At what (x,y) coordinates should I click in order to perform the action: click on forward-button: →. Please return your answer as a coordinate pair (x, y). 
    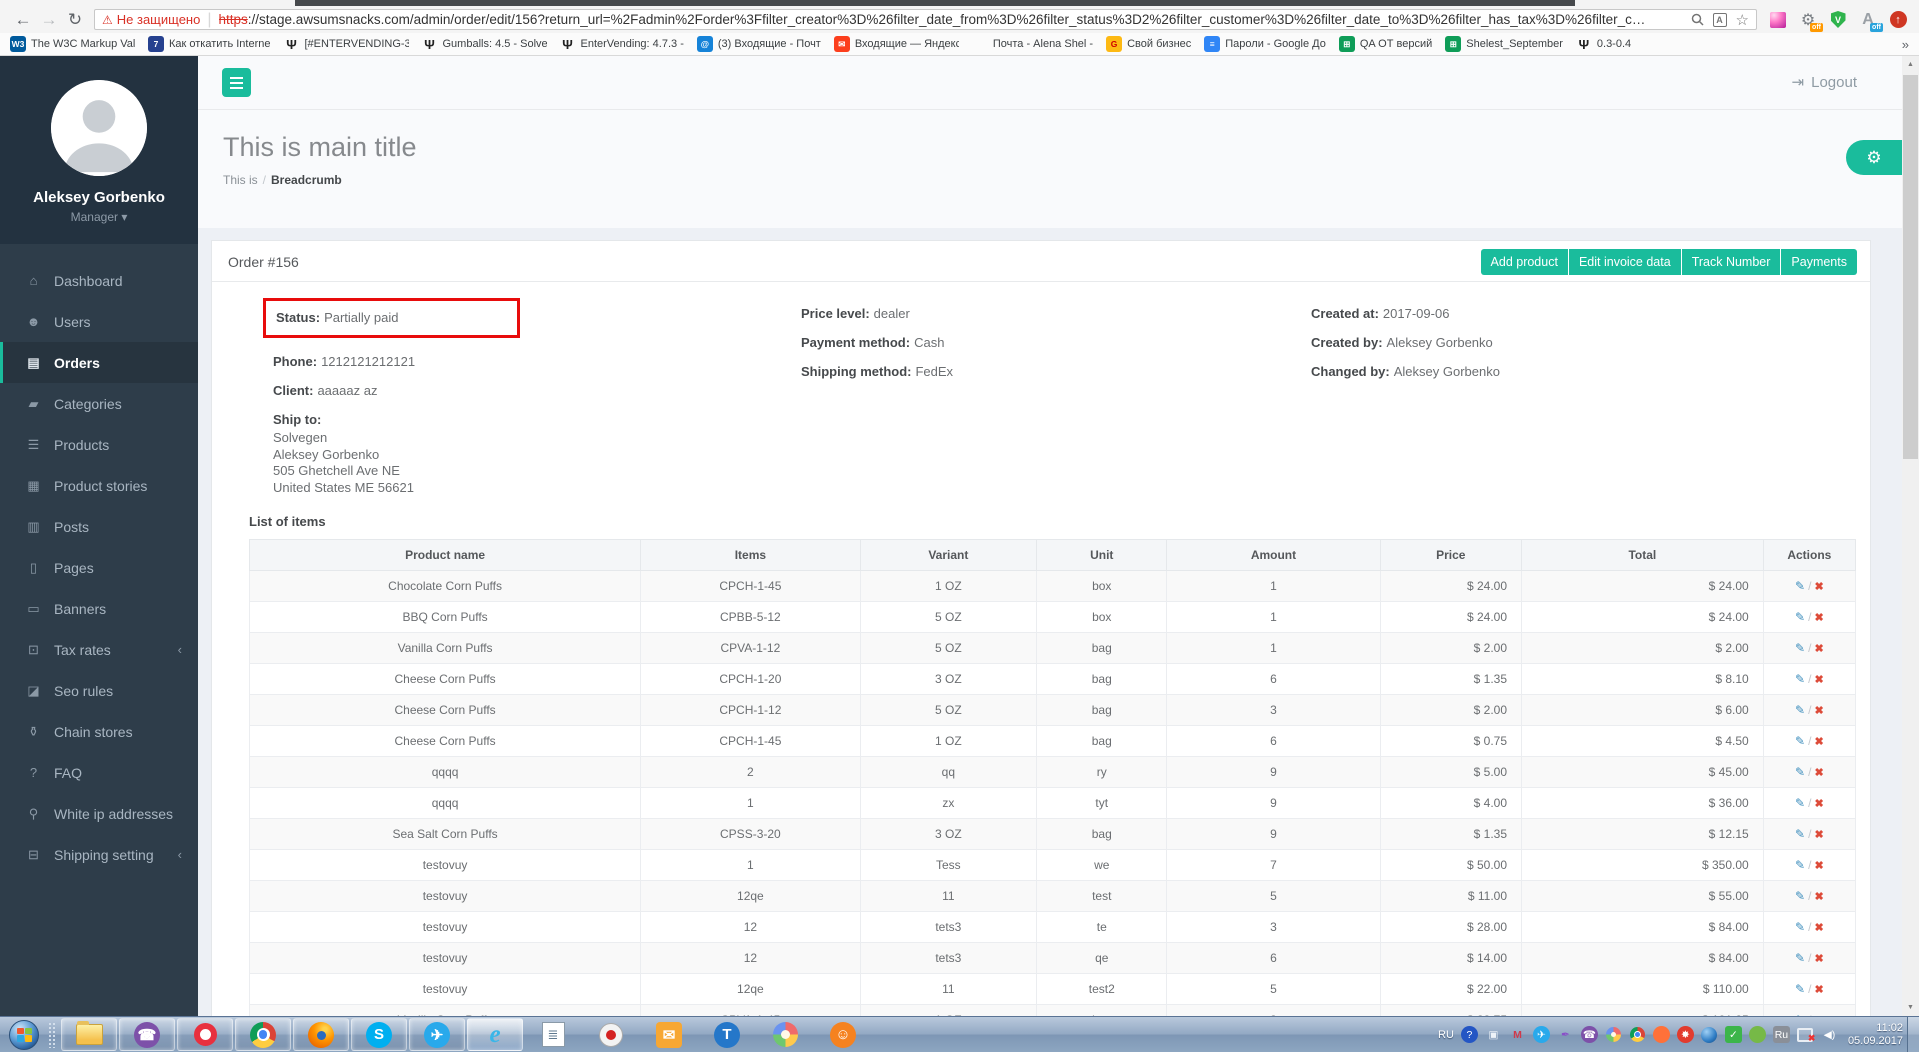
    Looking at the image, I should click on (49, 19).